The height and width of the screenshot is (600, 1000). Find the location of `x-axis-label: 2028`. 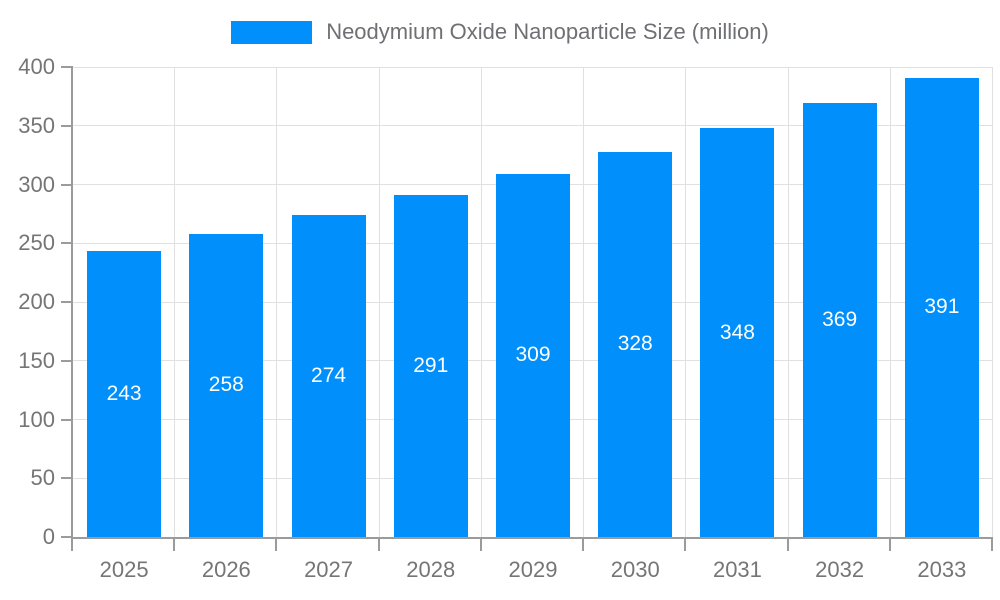

x-axis-label: 2028 is located at coordinates (431, 569).